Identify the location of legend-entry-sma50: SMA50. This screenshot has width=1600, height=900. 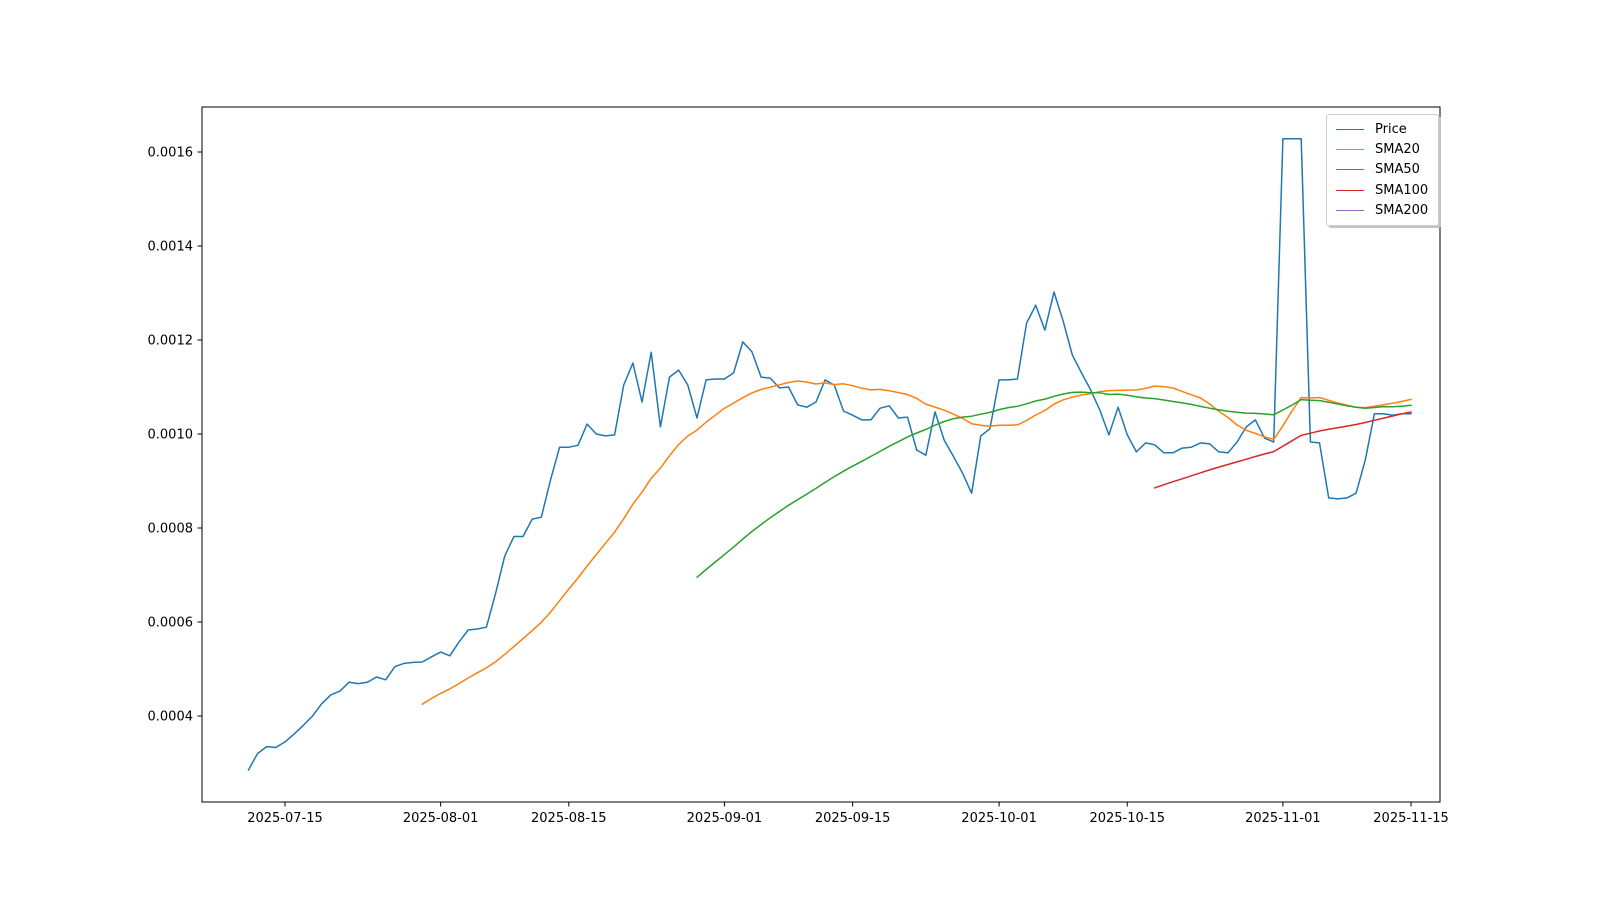
(1382, 170).